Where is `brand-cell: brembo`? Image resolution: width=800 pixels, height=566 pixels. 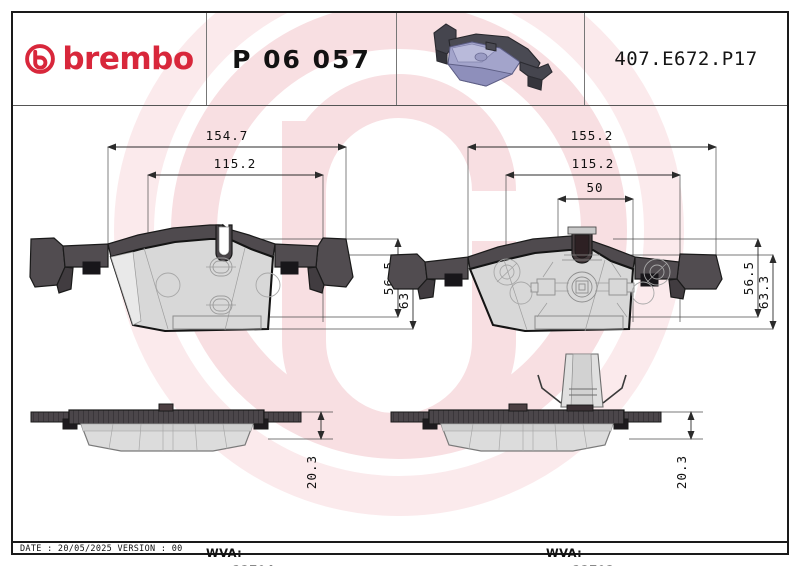 brand-cell: brembo is located at coordinates (110, 59).